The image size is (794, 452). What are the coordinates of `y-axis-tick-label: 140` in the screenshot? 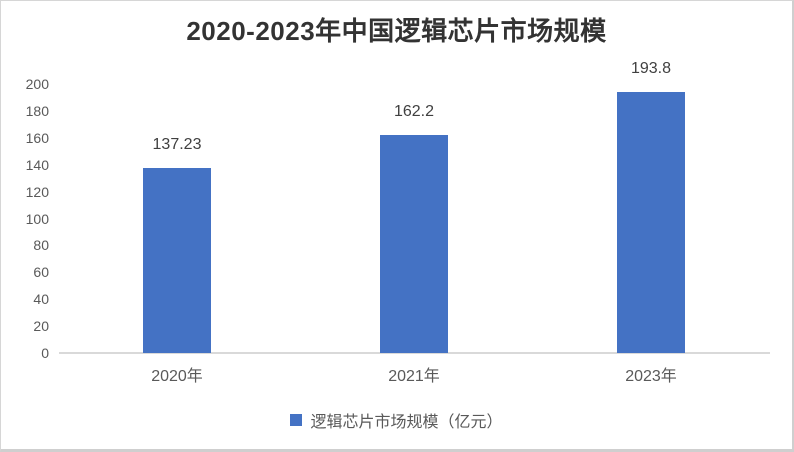 It's located at (37, 164).